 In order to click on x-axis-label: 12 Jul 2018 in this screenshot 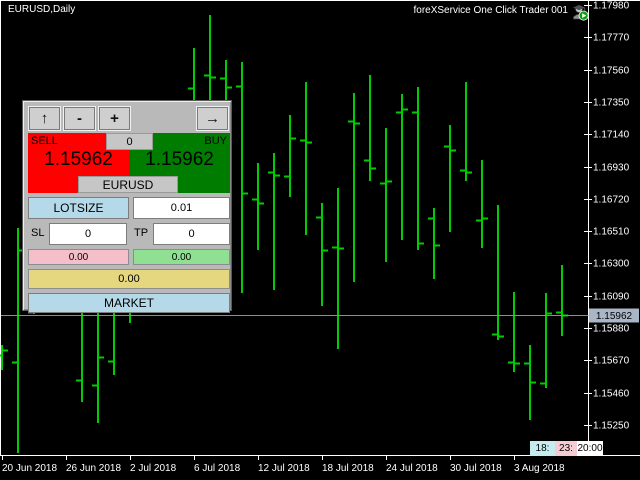, I will do `click(284, 468)`.